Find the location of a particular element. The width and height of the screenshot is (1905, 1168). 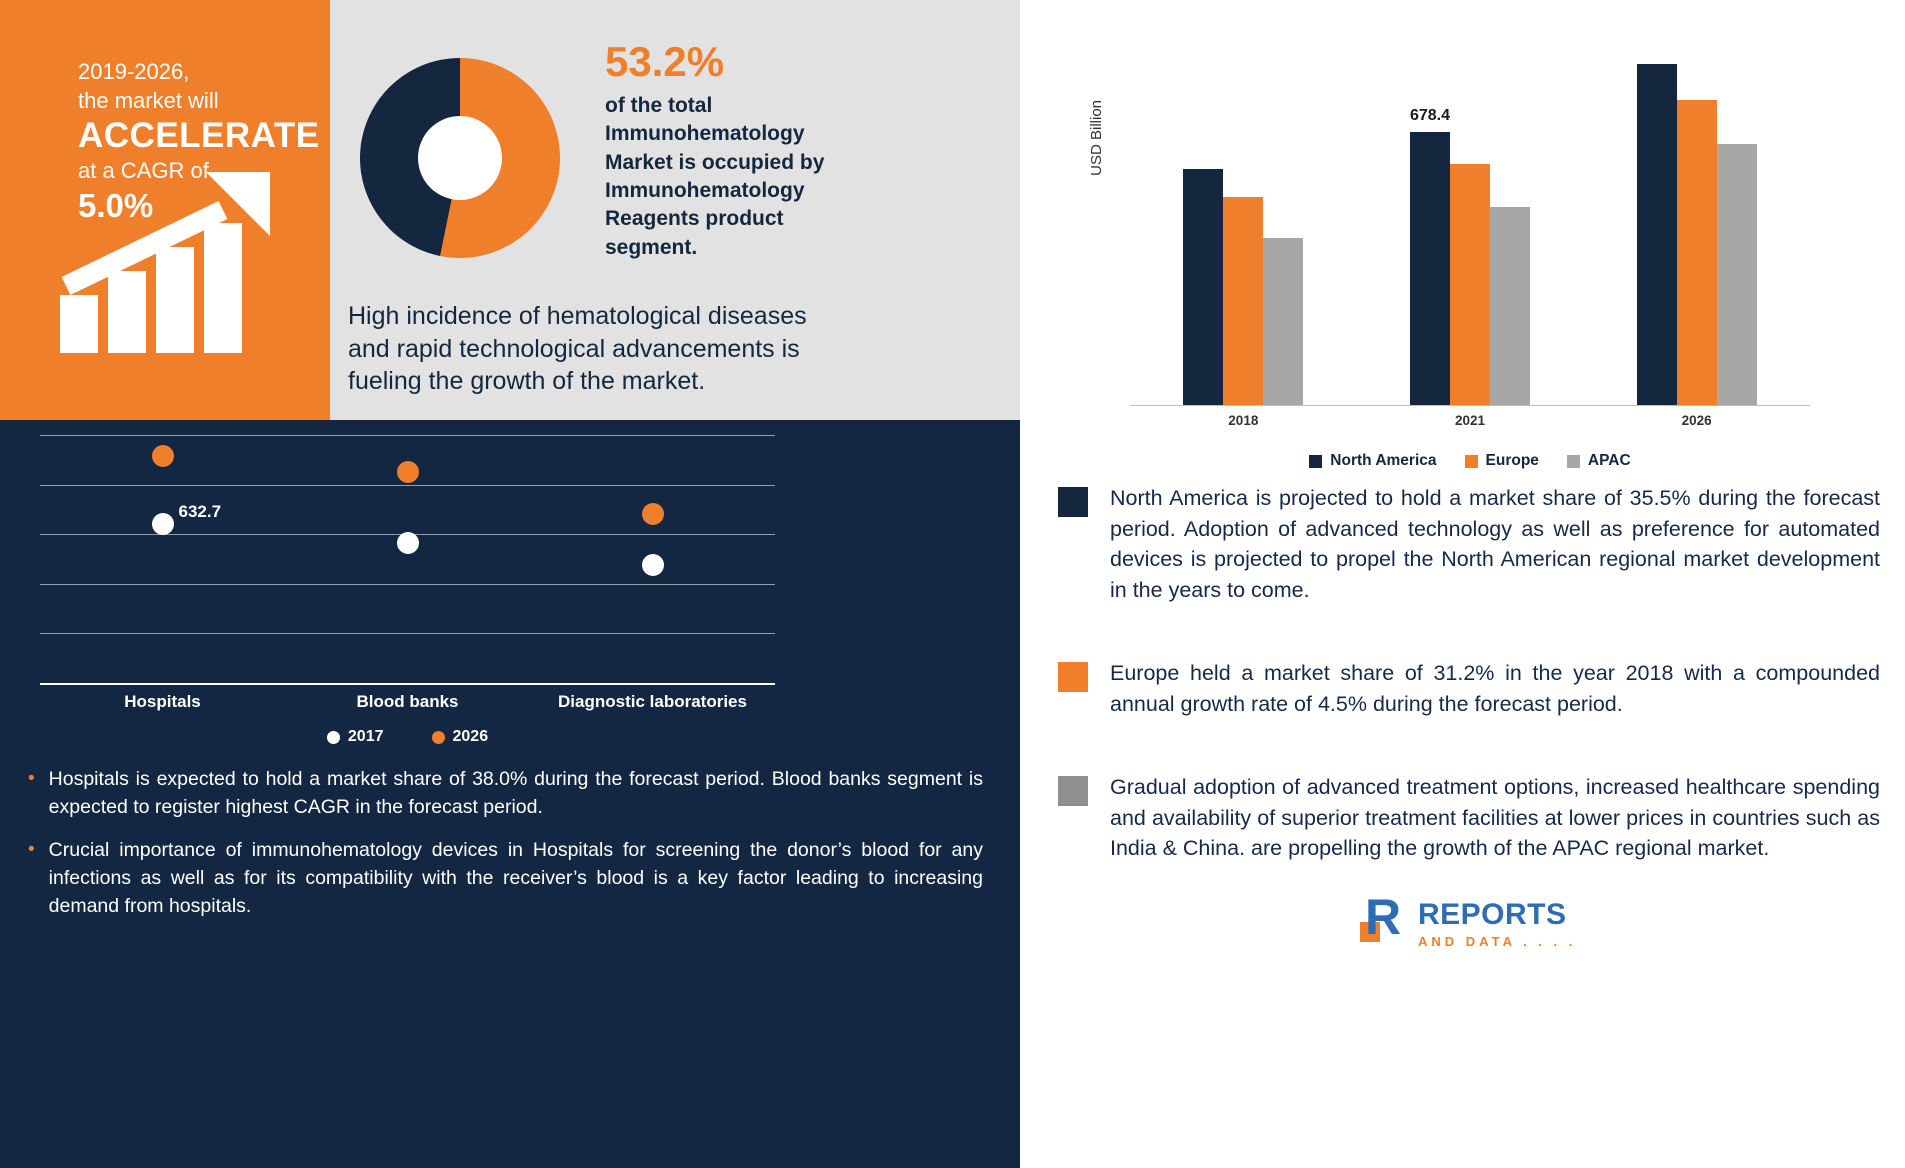

dot-category-label: Blood banks is located at coordinates (407, 701).